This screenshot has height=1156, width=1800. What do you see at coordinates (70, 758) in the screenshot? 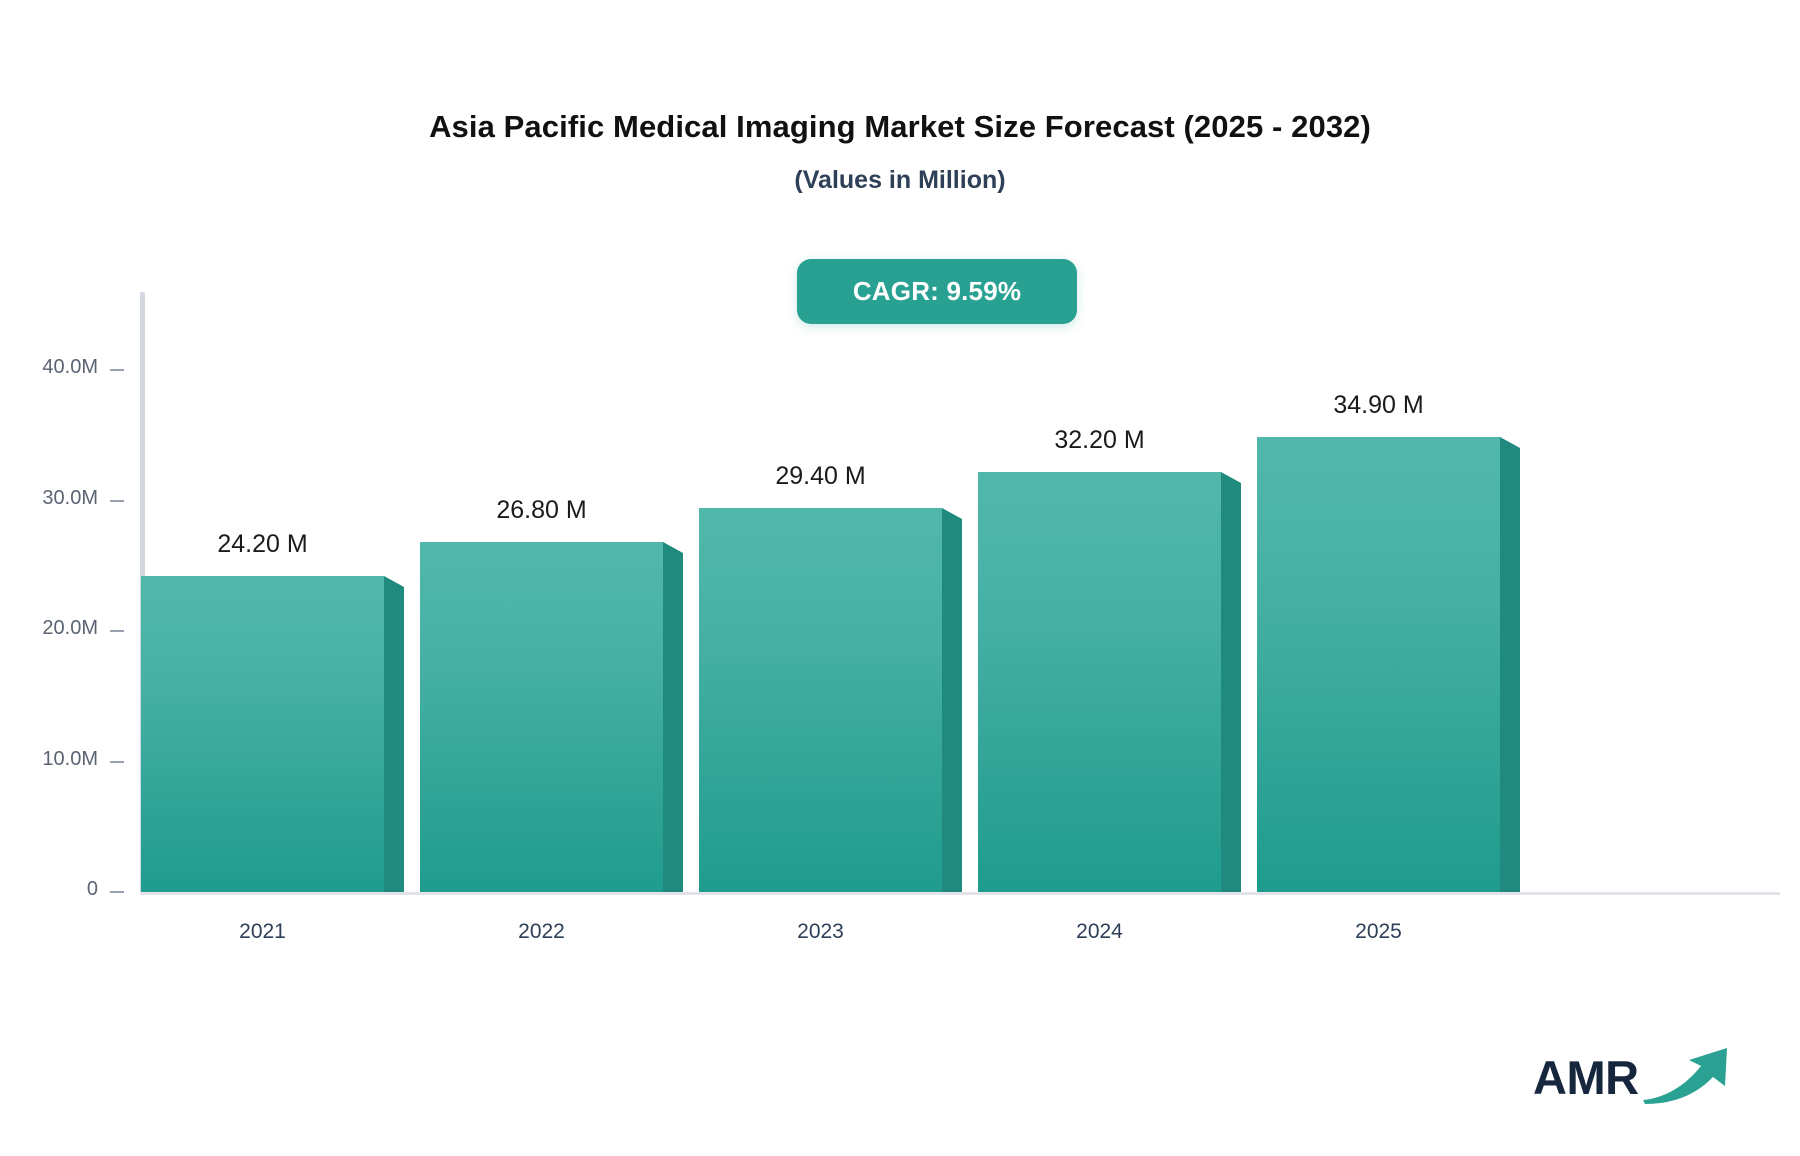
I see `y-axis-tick-label: 10.0M` at bounding box center [70, 758].